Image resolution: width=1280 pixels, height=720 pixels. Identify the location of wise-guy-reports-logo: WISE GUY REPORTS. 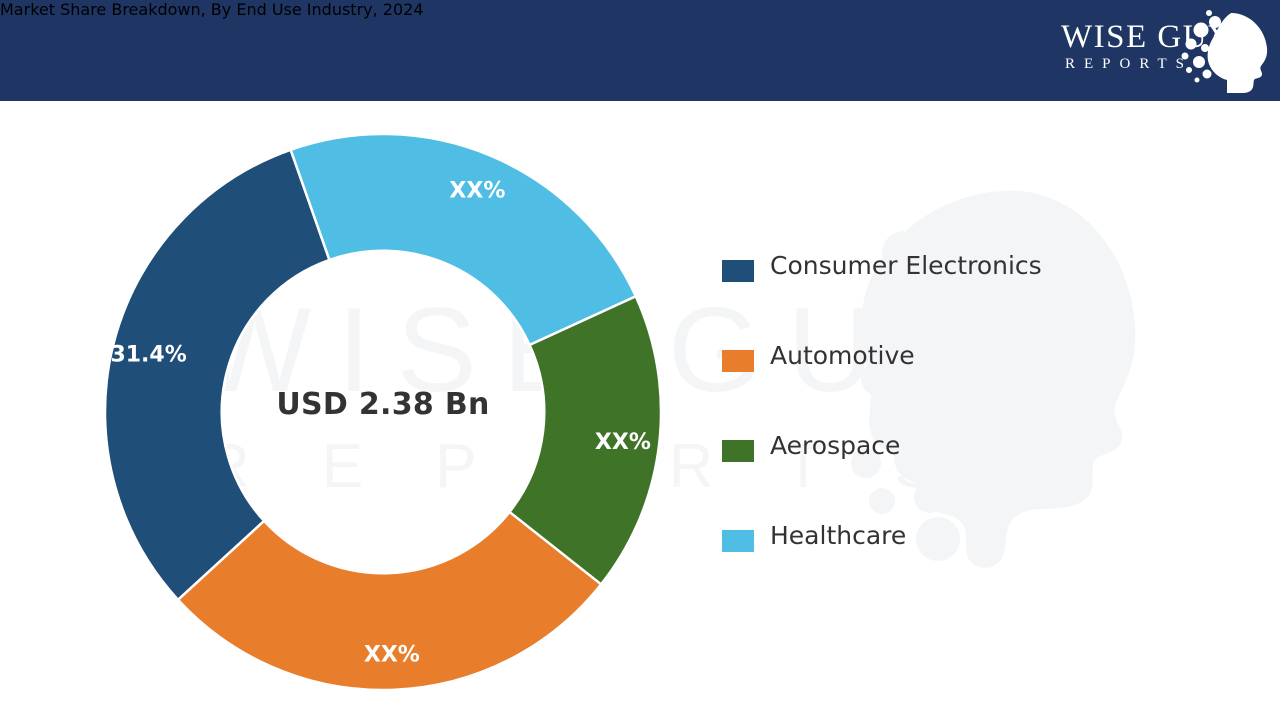
(1149, 50).